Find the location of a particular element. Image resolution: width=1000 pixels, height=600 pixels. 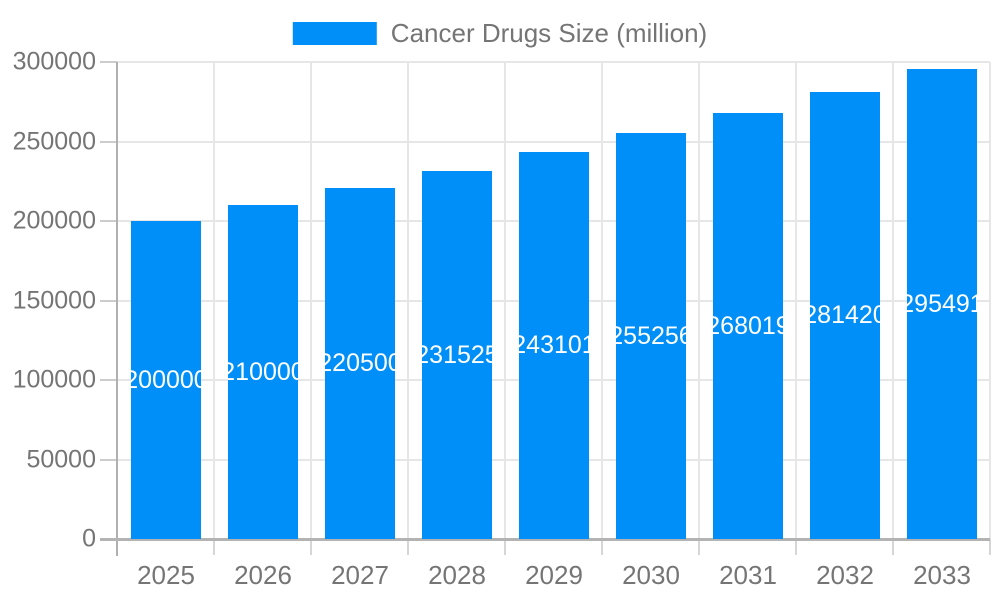

x-axis-category-label: 2030 is located at coordinates (651, 575).